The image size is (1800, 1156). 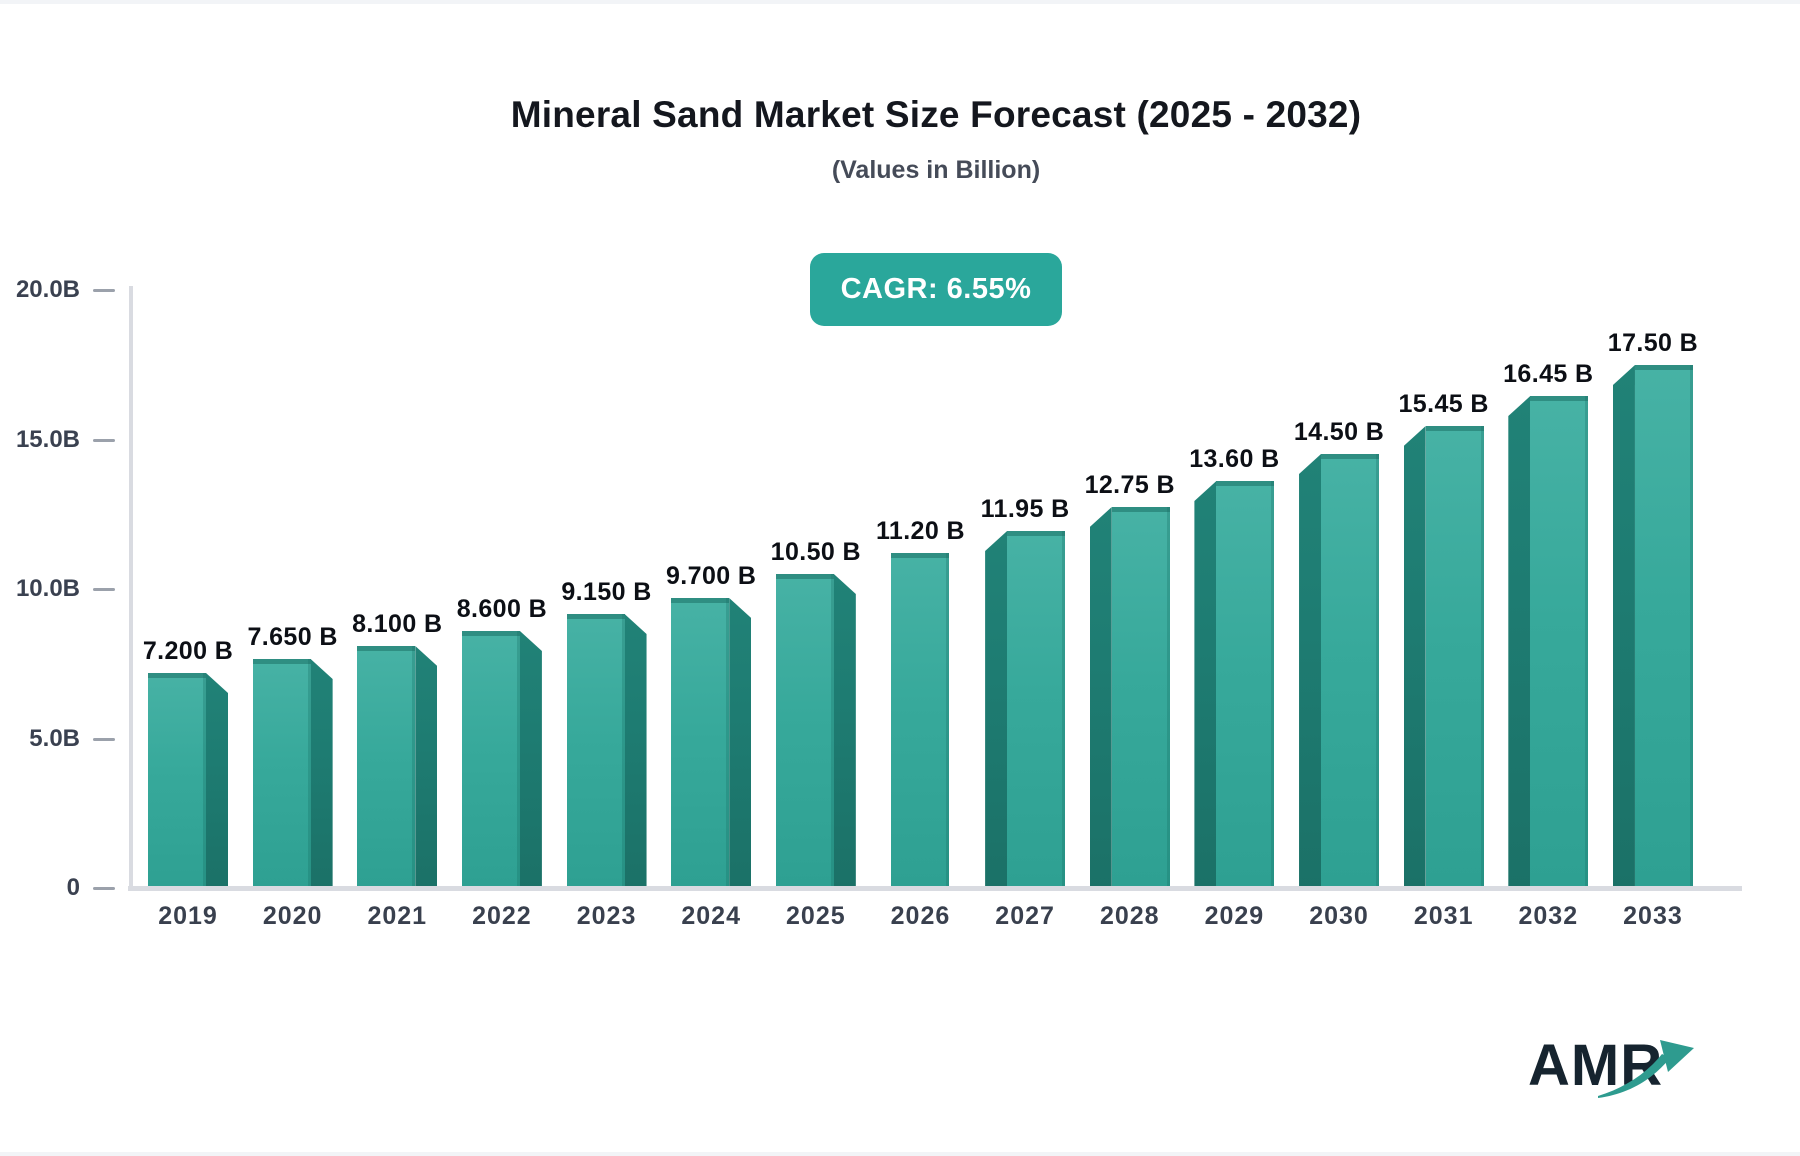 What do you see at coordinates (502, 609) in the screenshot?
I see `bar-value-label: 8.600 B` at bounding box center [502, 609].